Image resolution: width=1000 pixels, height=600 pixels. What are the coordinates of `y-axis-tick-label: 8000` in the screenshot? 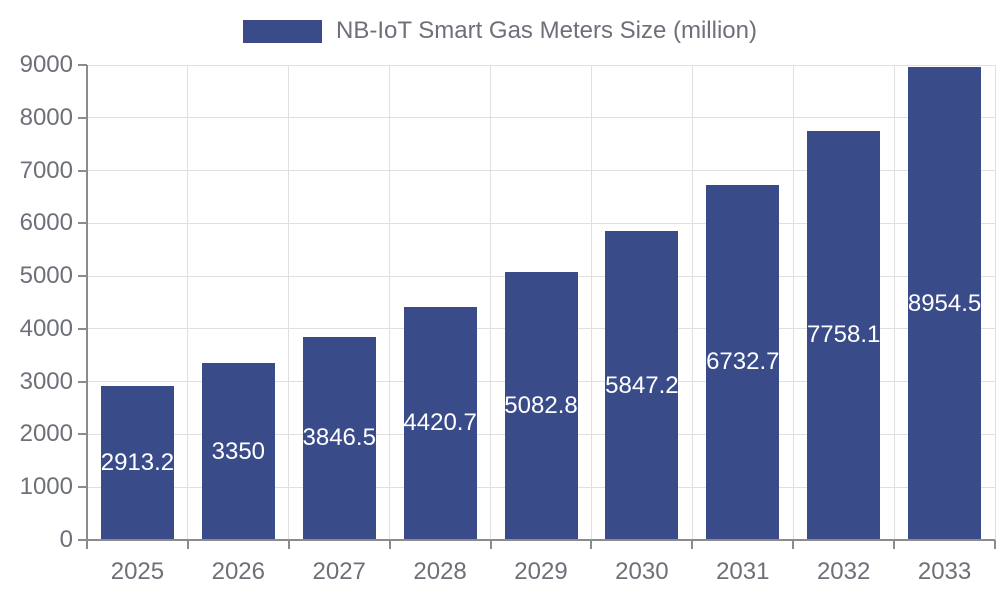 It's located at (46, 117).